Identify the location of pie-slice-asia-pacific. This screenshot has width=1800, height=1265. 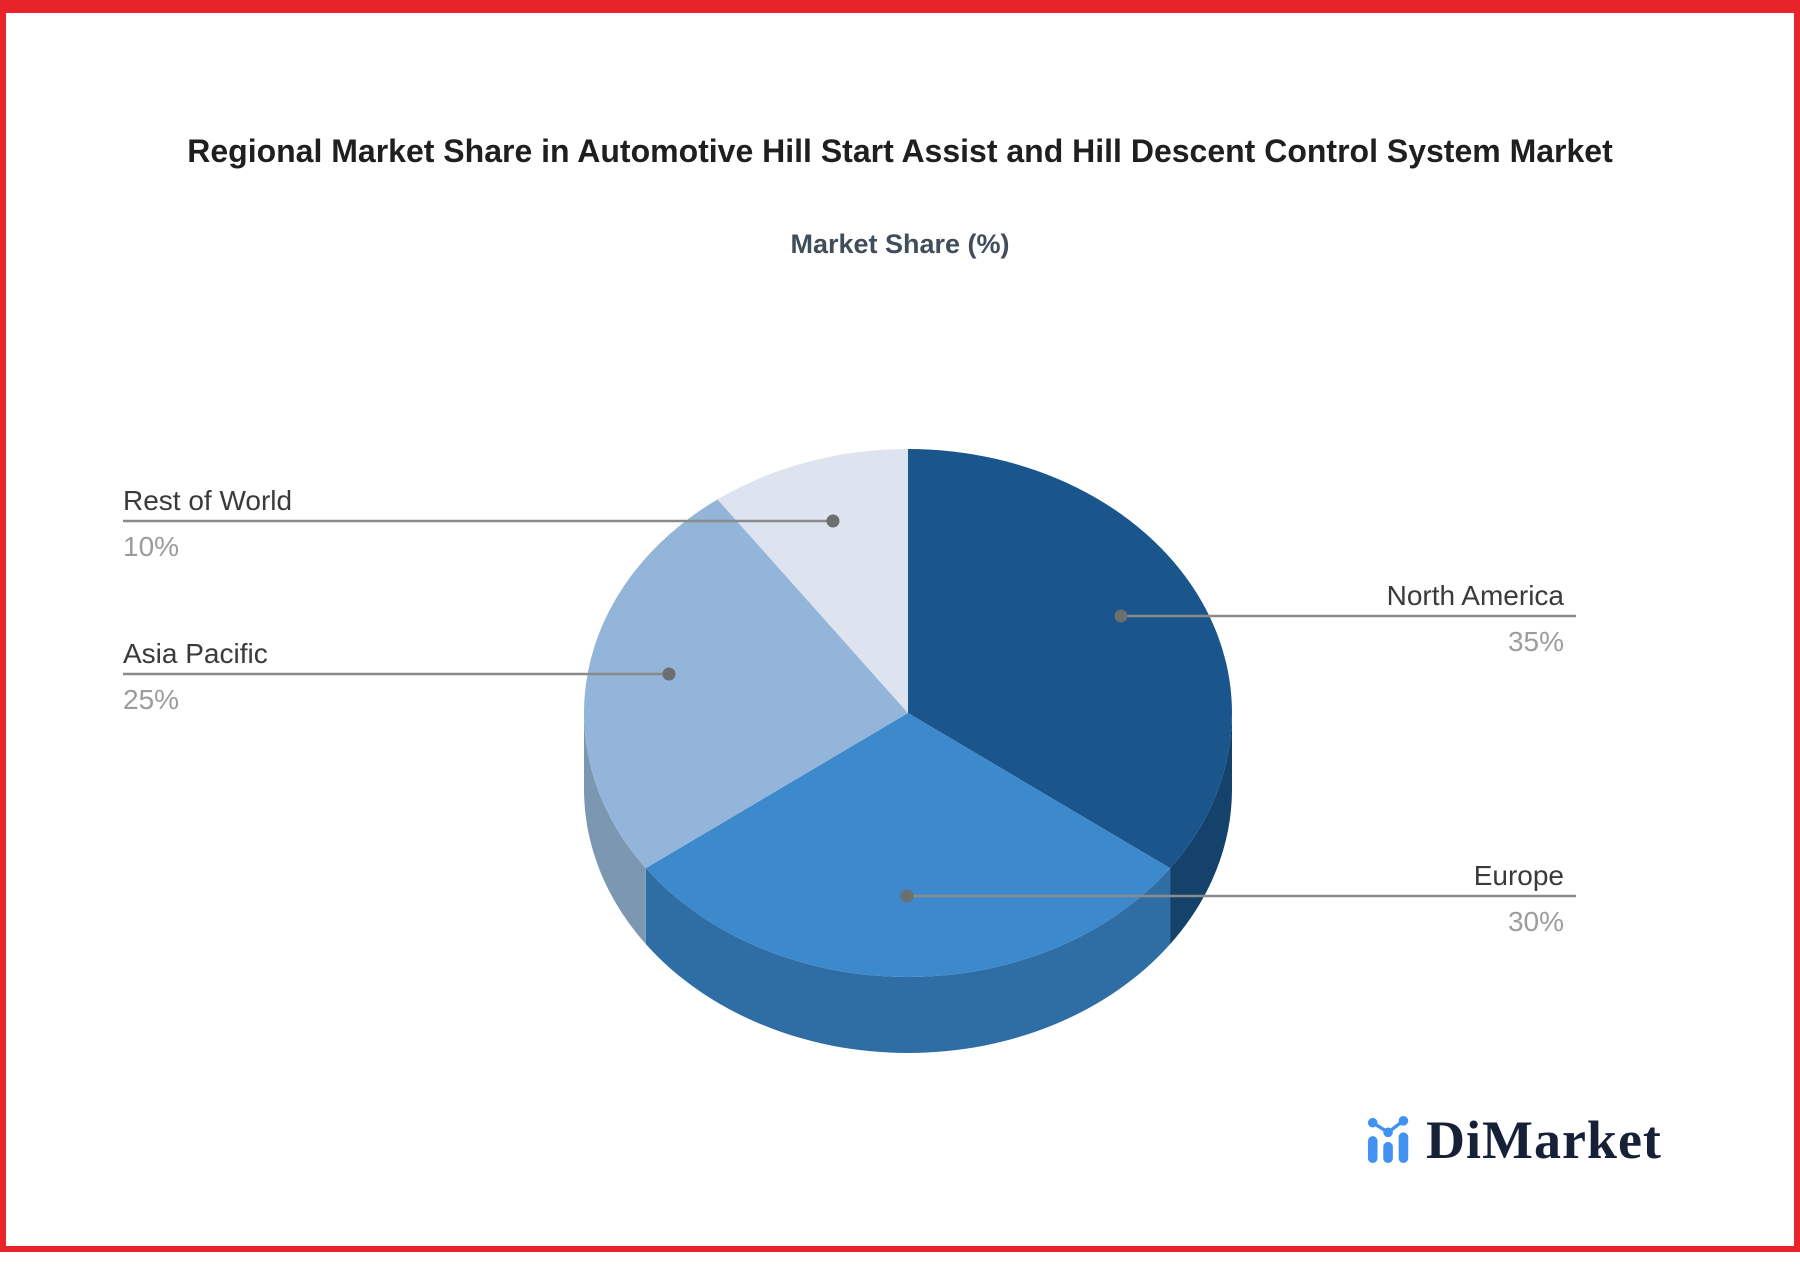
(745, 684).